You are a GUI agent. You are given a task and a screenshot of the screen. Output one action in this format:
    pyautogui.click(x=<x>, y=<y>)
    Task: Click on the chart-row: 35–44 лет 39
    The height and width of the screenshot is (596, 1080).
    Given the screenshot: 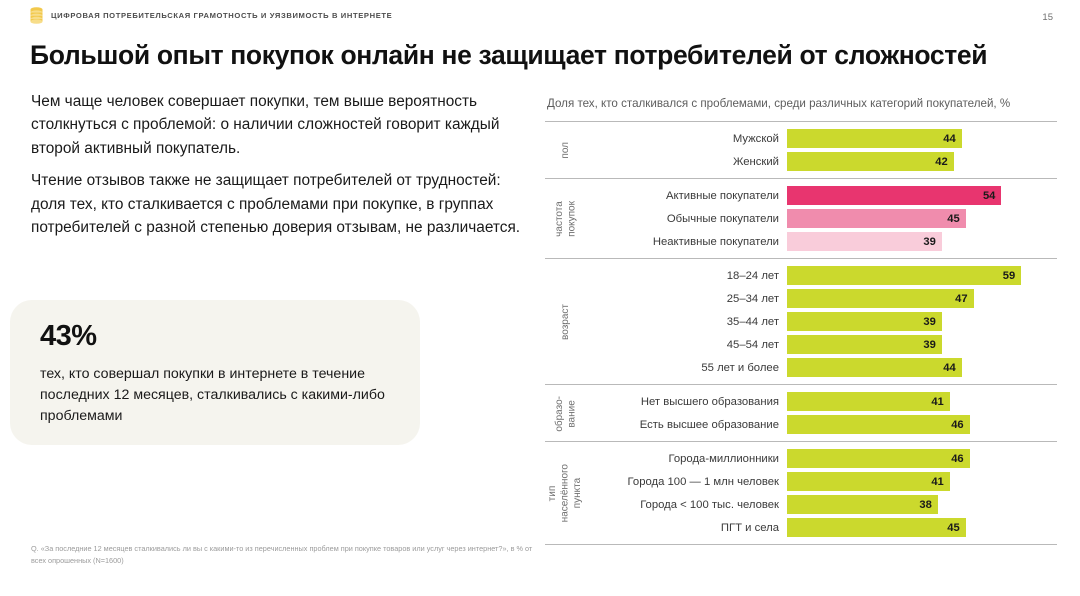 What is the action you would take?
    pyautogui.click(x=822, y=322)
    